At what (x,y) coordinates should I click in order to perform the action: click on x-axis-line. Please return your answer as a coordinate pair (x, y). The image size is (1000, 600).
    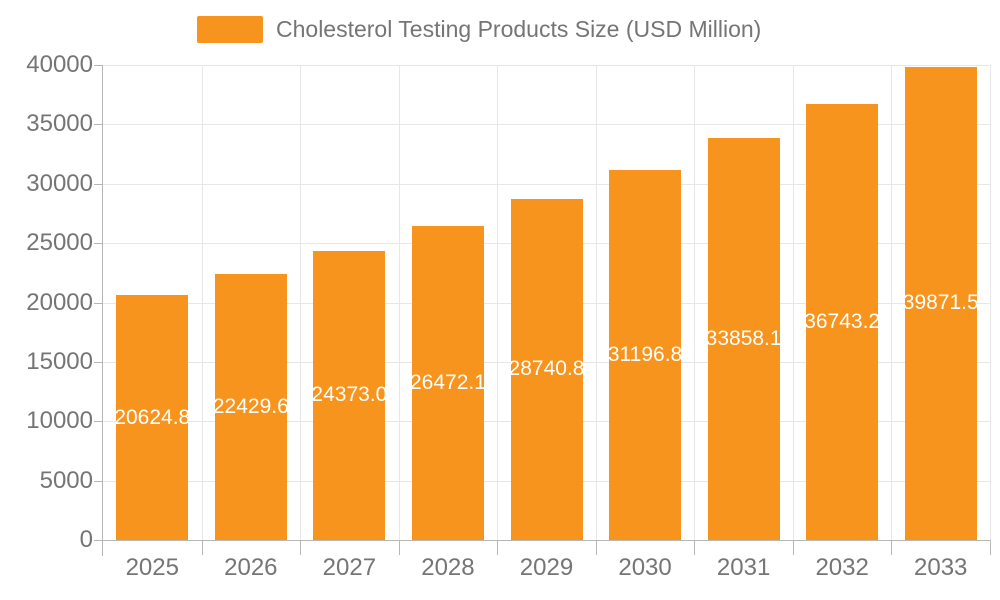
    Looking at the image, I should click on (546, 540).